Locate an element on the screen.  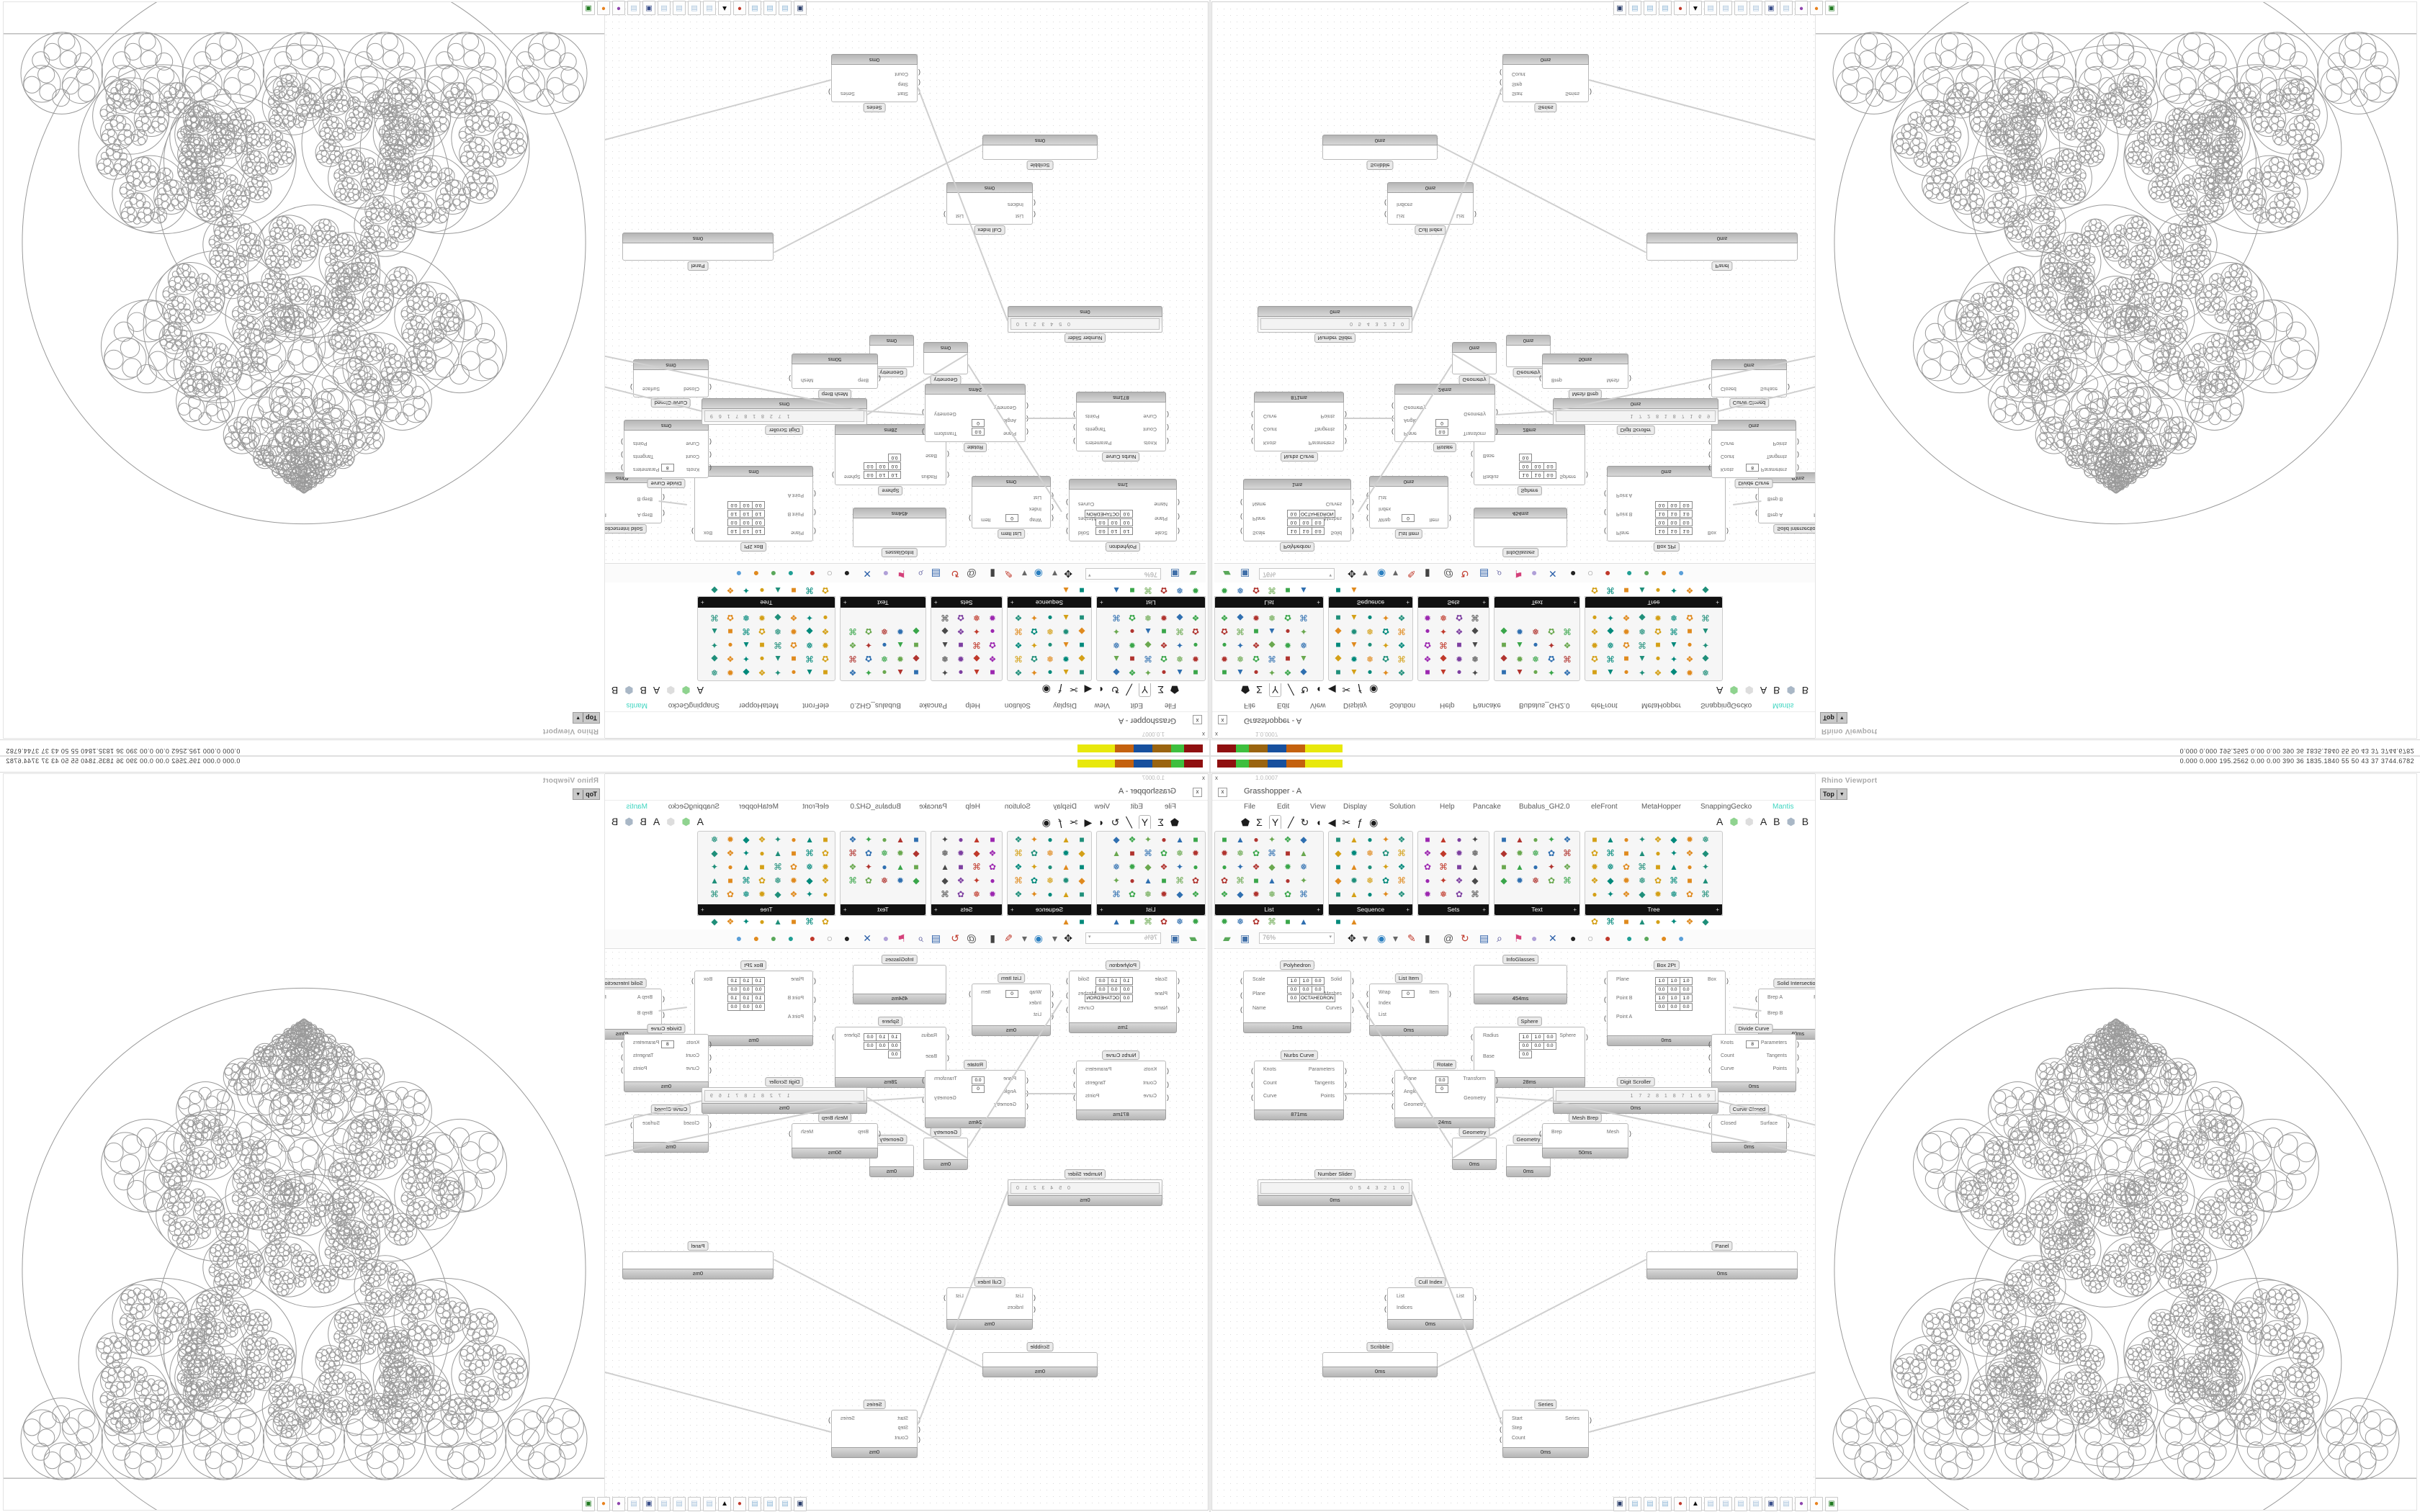
terminal-green-icon: ▣ is located at coordinates (1831, 8).